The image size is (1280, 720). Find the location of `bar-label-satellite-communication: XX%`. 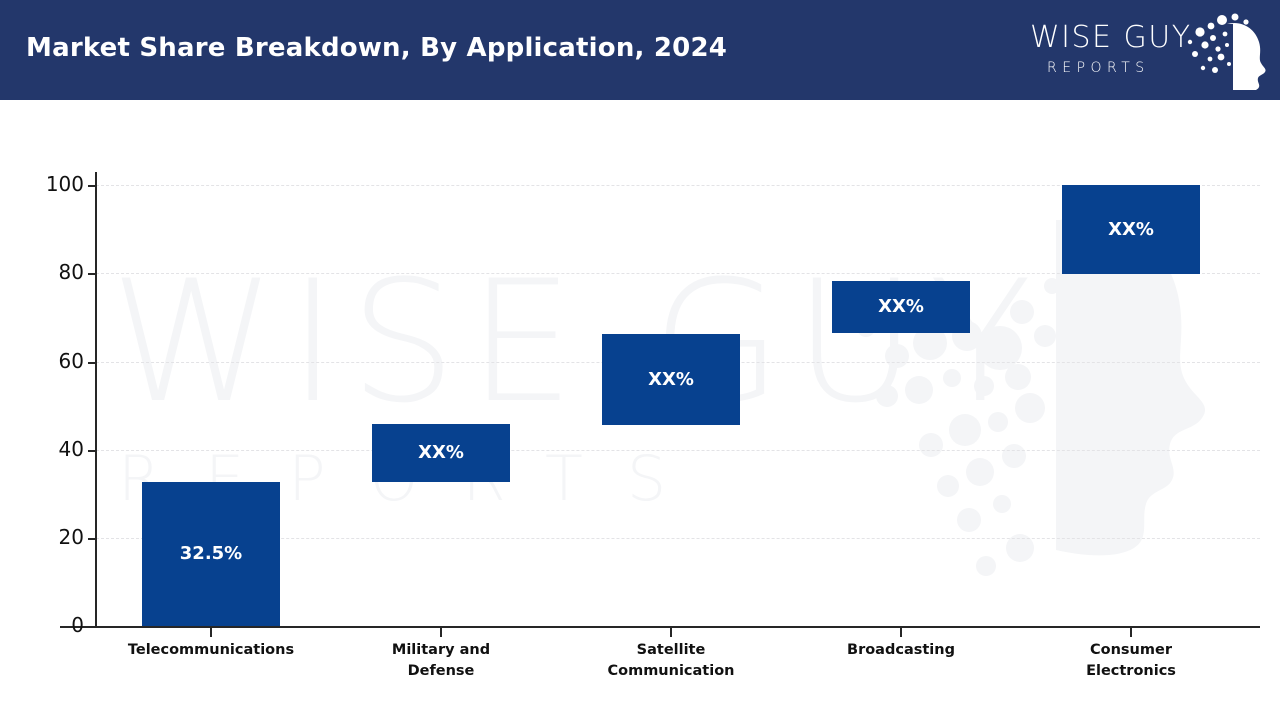

bar-label-satellite-communication: XX% is located at coordinates (671, 379).